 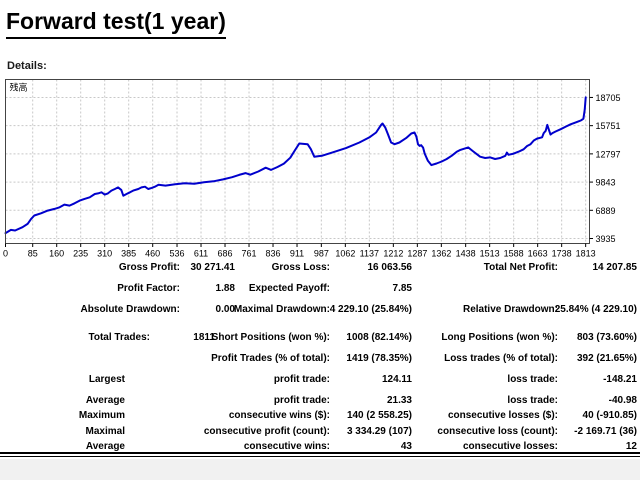 I want to click on stat-label: Short Positions (won %):, so click(x=270, y=337).